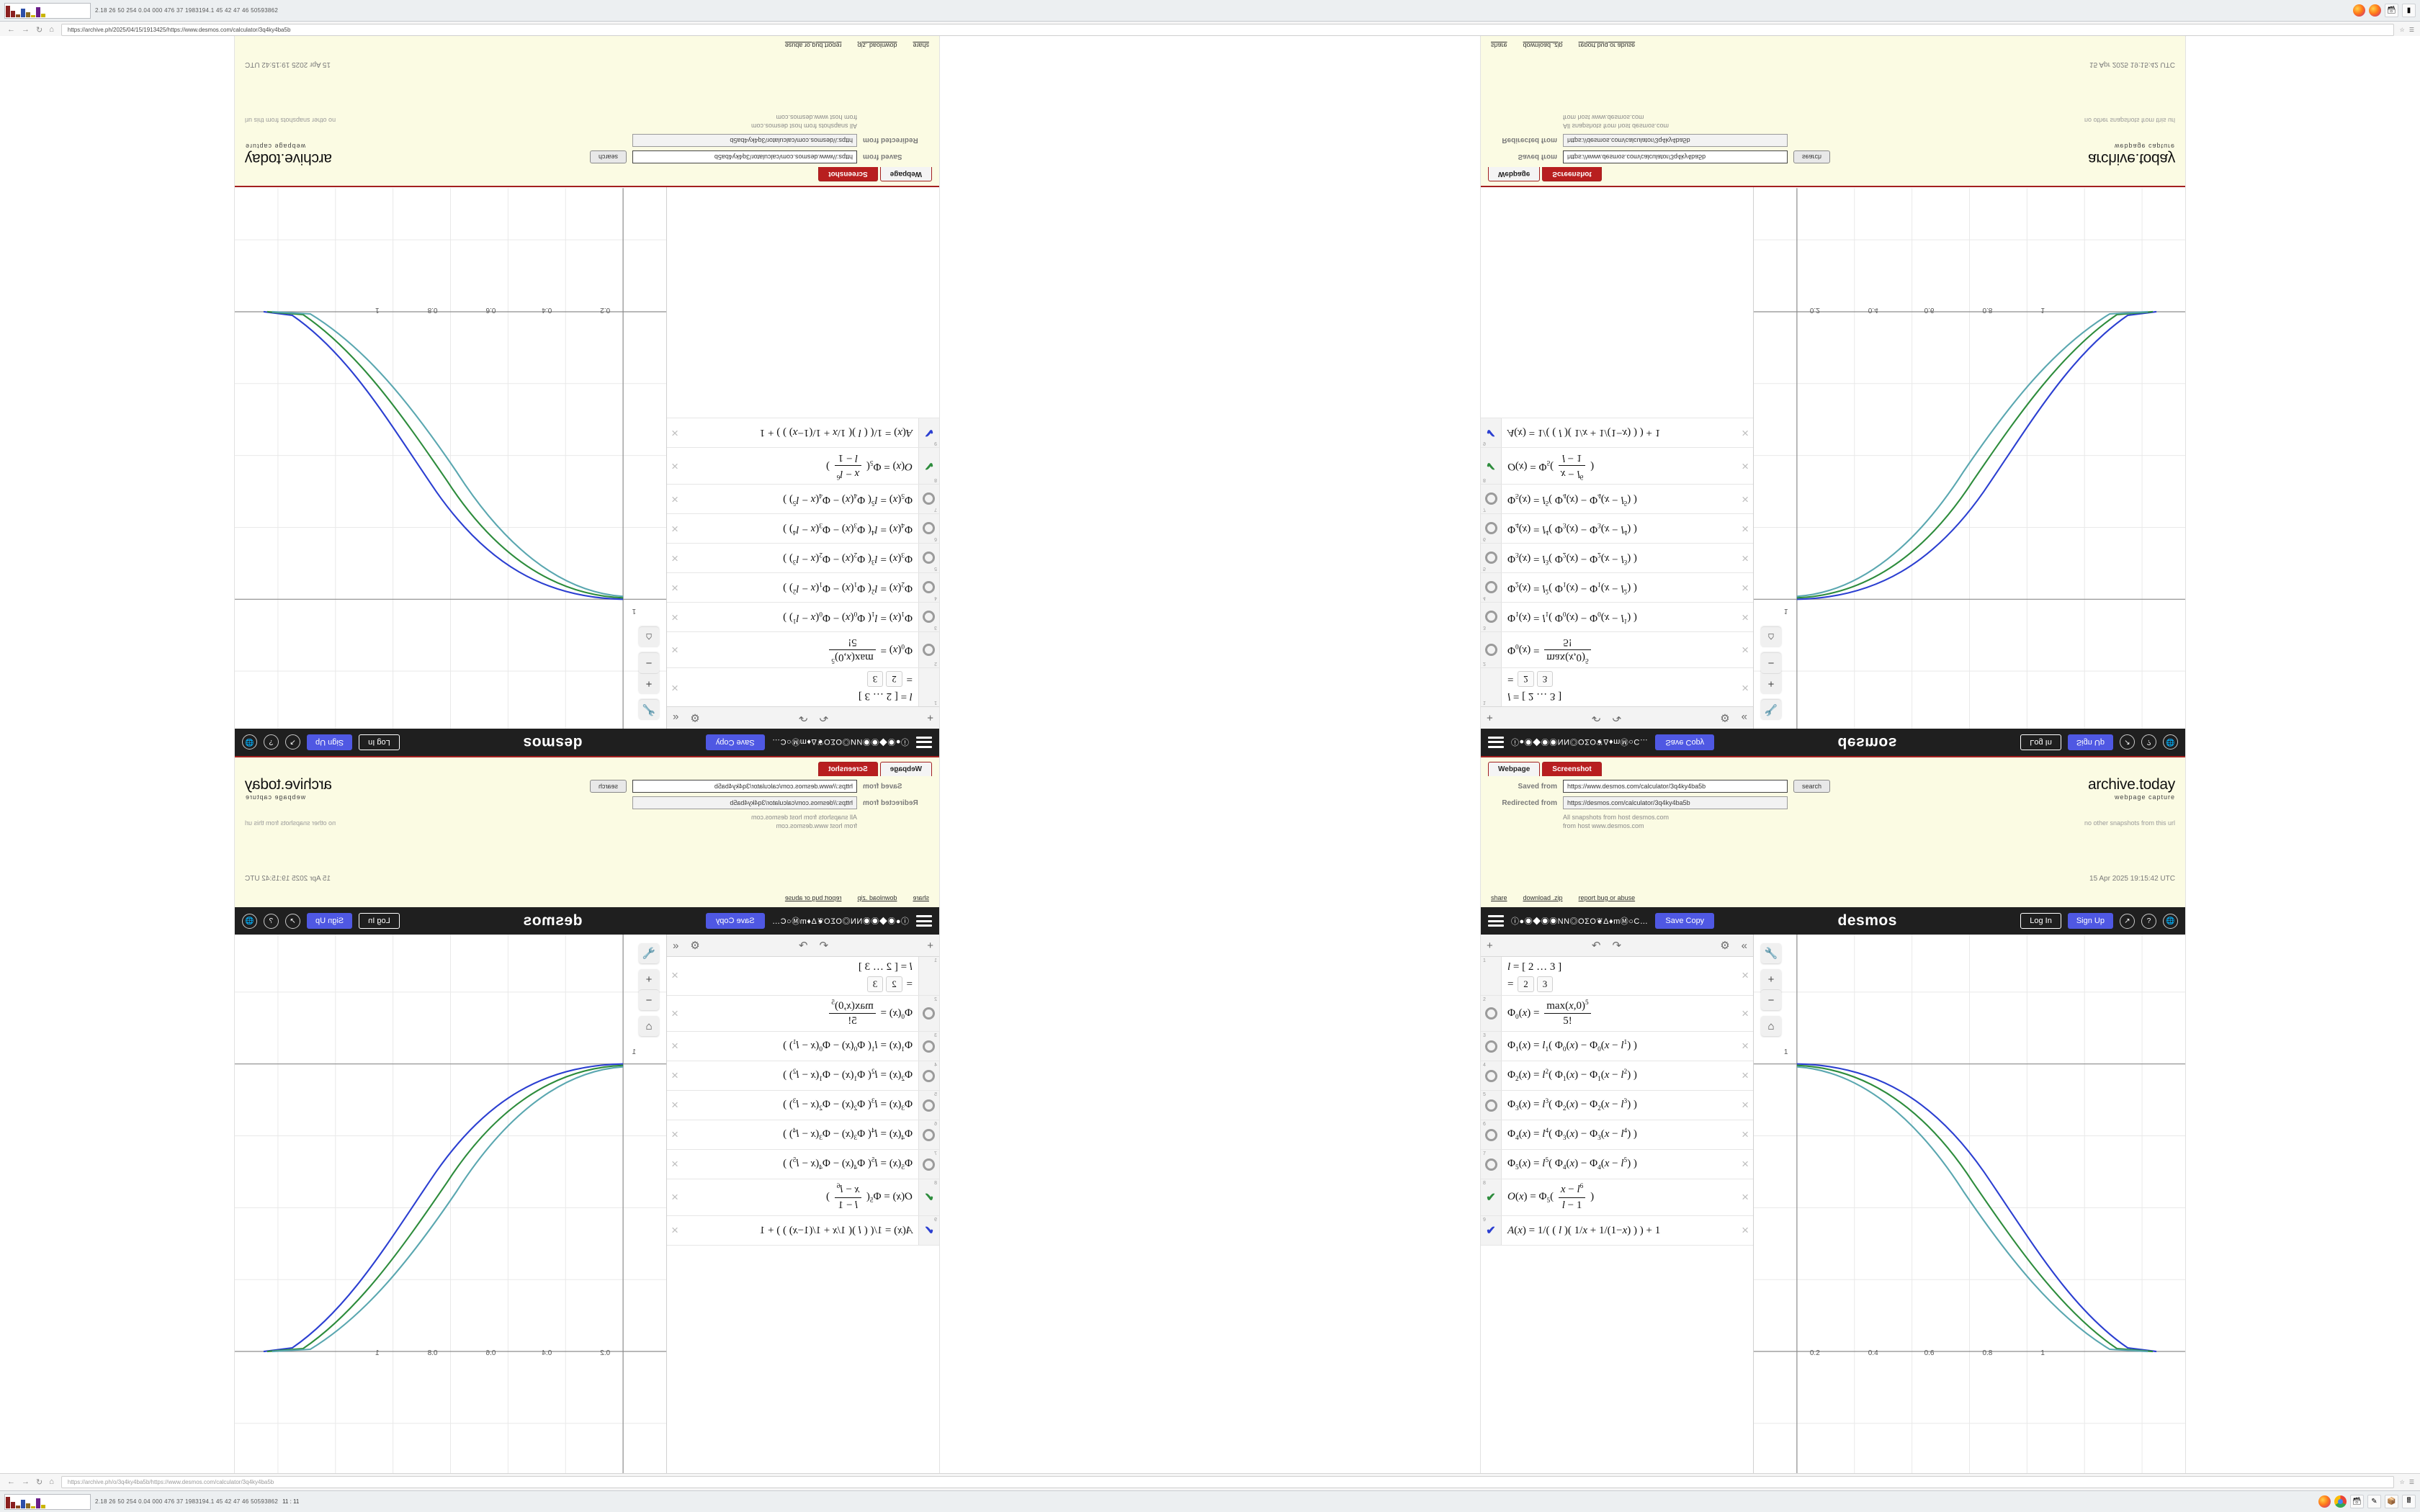 This screenshot has height=1512, width=2420. What do you see at coordinates (2340, 1501) in the screenshot?
I see `chrome-icon` at bounding box center [2340, 1501].